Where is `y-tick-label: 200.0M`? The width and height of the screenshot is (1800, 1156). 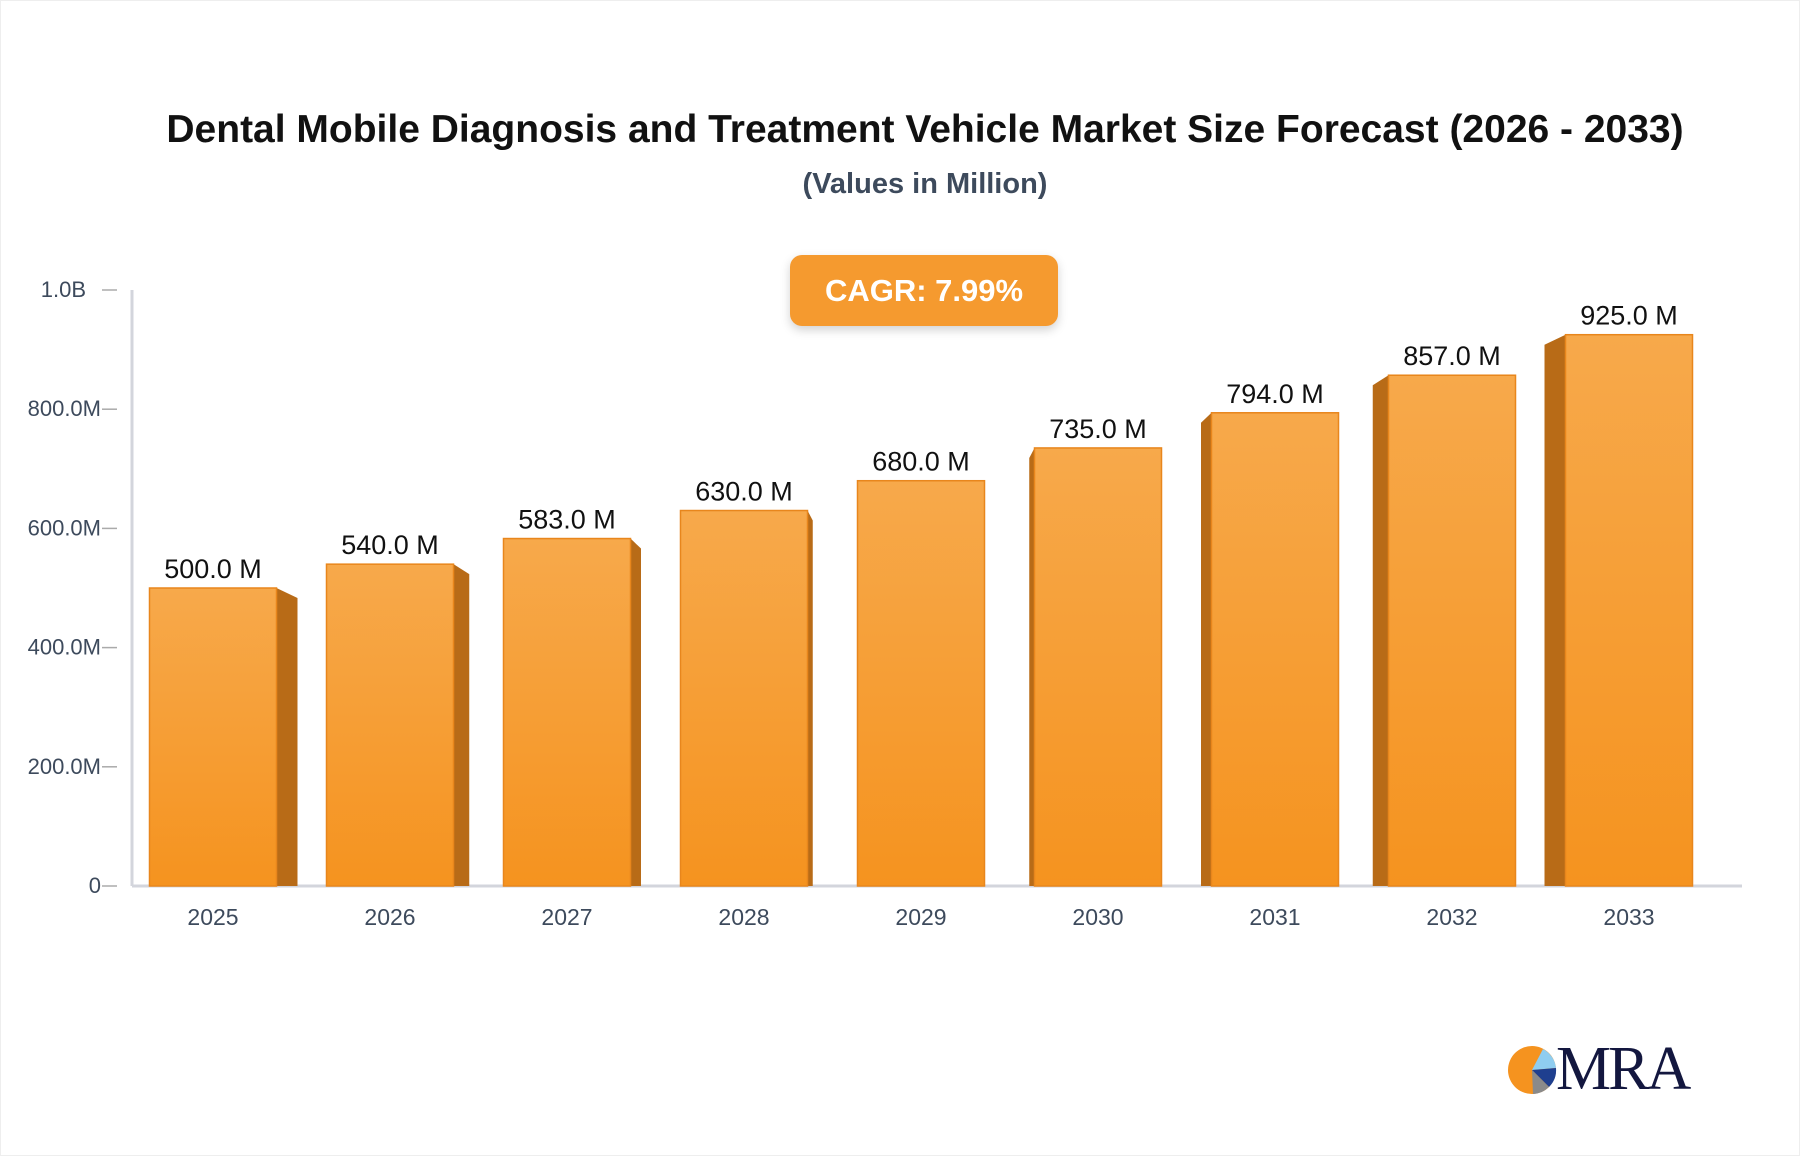
y-tick-label: 200.0M is located at coordinates (64, 766).